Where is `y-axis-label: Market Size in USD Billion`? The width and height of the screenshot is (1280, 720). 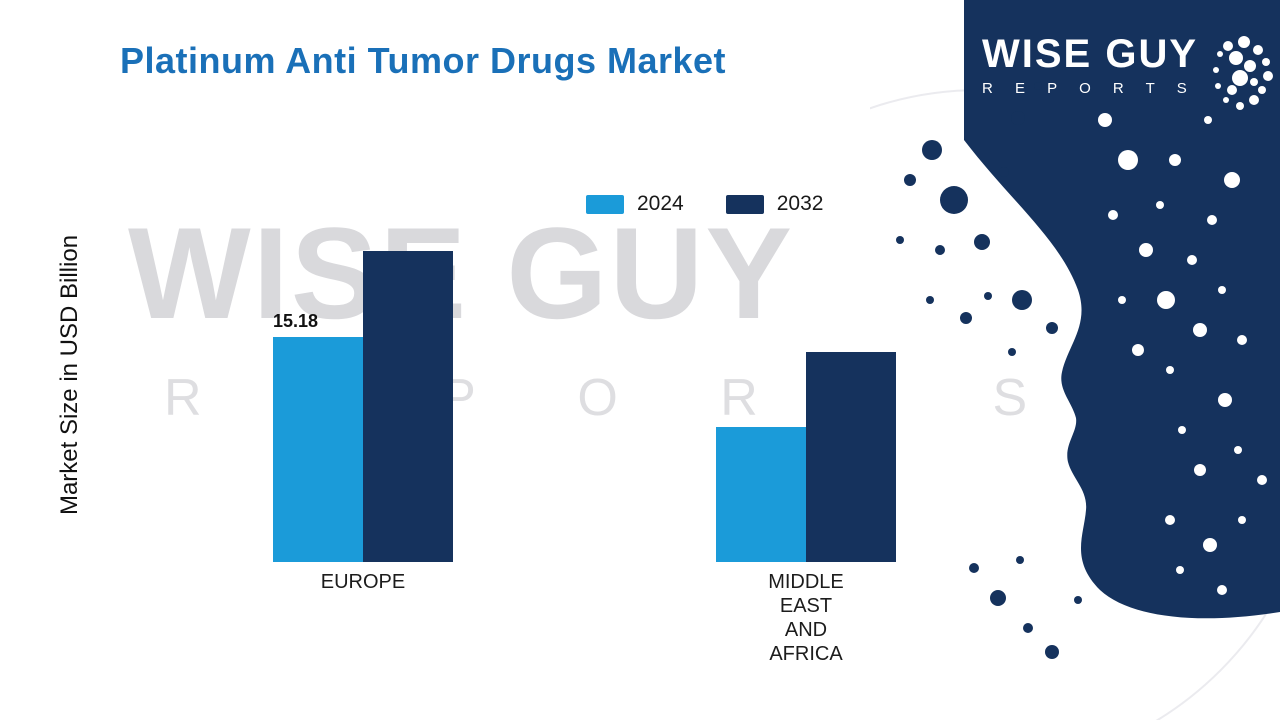 y-axis-label: Market Size in USD Billion is located at coordinates (69, 375).